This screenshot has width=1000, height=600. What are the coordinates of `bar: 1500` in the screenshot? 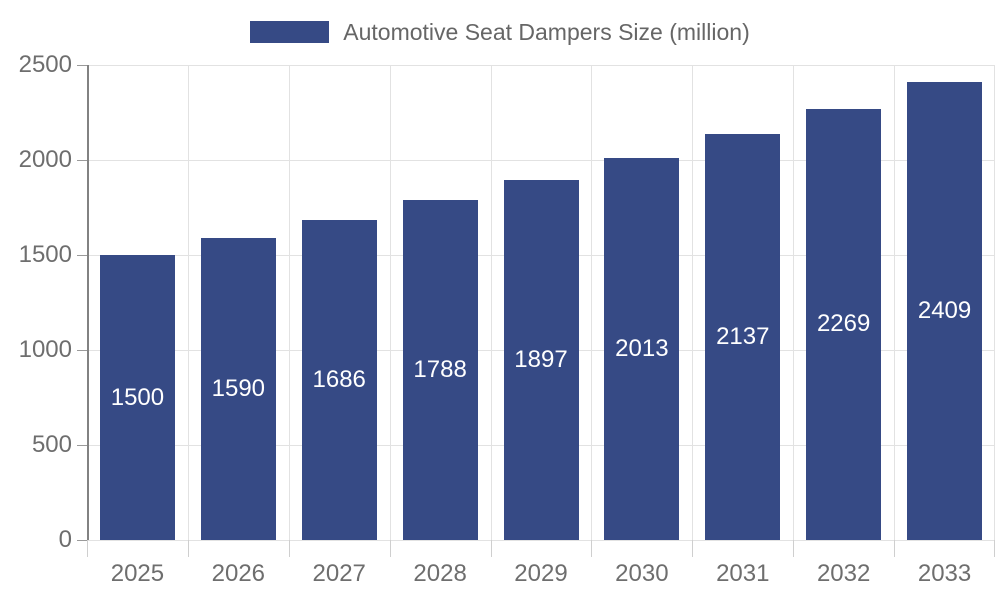 It's located at (137, 397).